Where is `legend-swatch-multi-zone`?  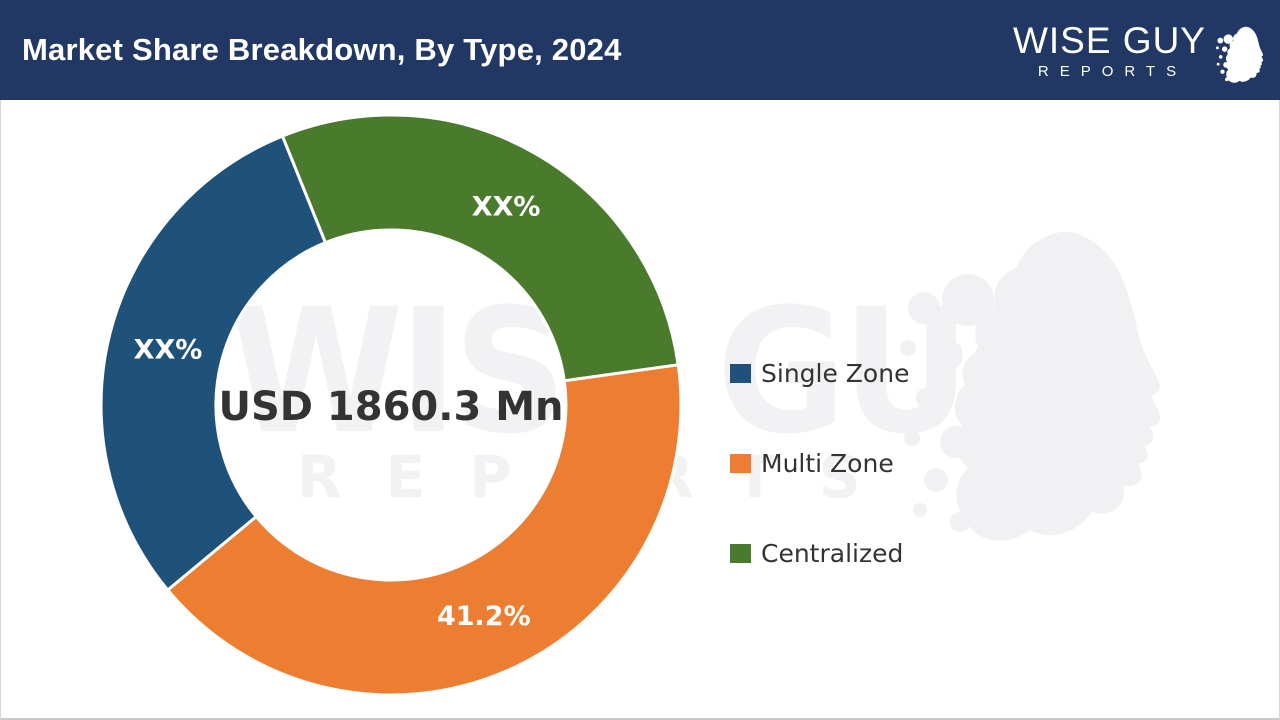 legend-swatch-multi-zone is located at coordinates (740, 463).